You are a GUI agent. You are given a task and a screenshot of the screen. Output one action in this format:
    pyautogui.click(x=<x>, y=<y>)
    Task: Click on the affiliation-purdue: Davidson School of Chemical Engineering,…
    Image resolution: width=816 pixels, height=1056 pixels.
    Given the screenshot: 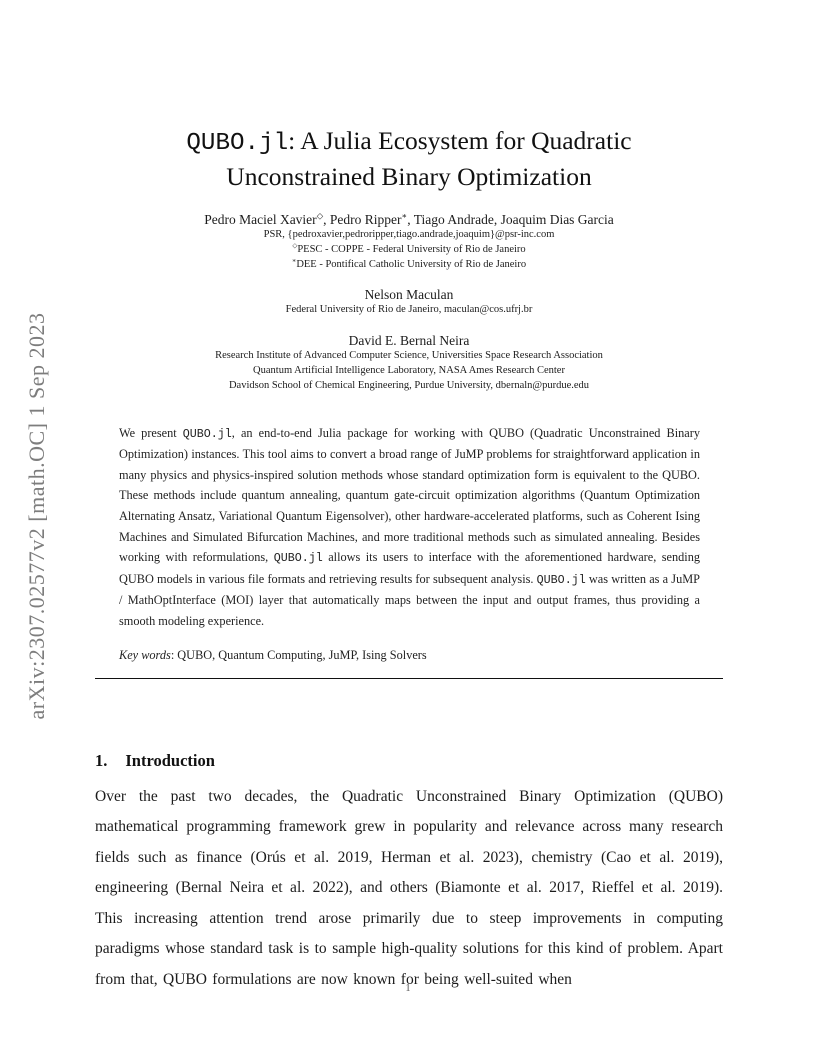 What is the action you would take?
    pyautogui.click(x=409, y=385)
    